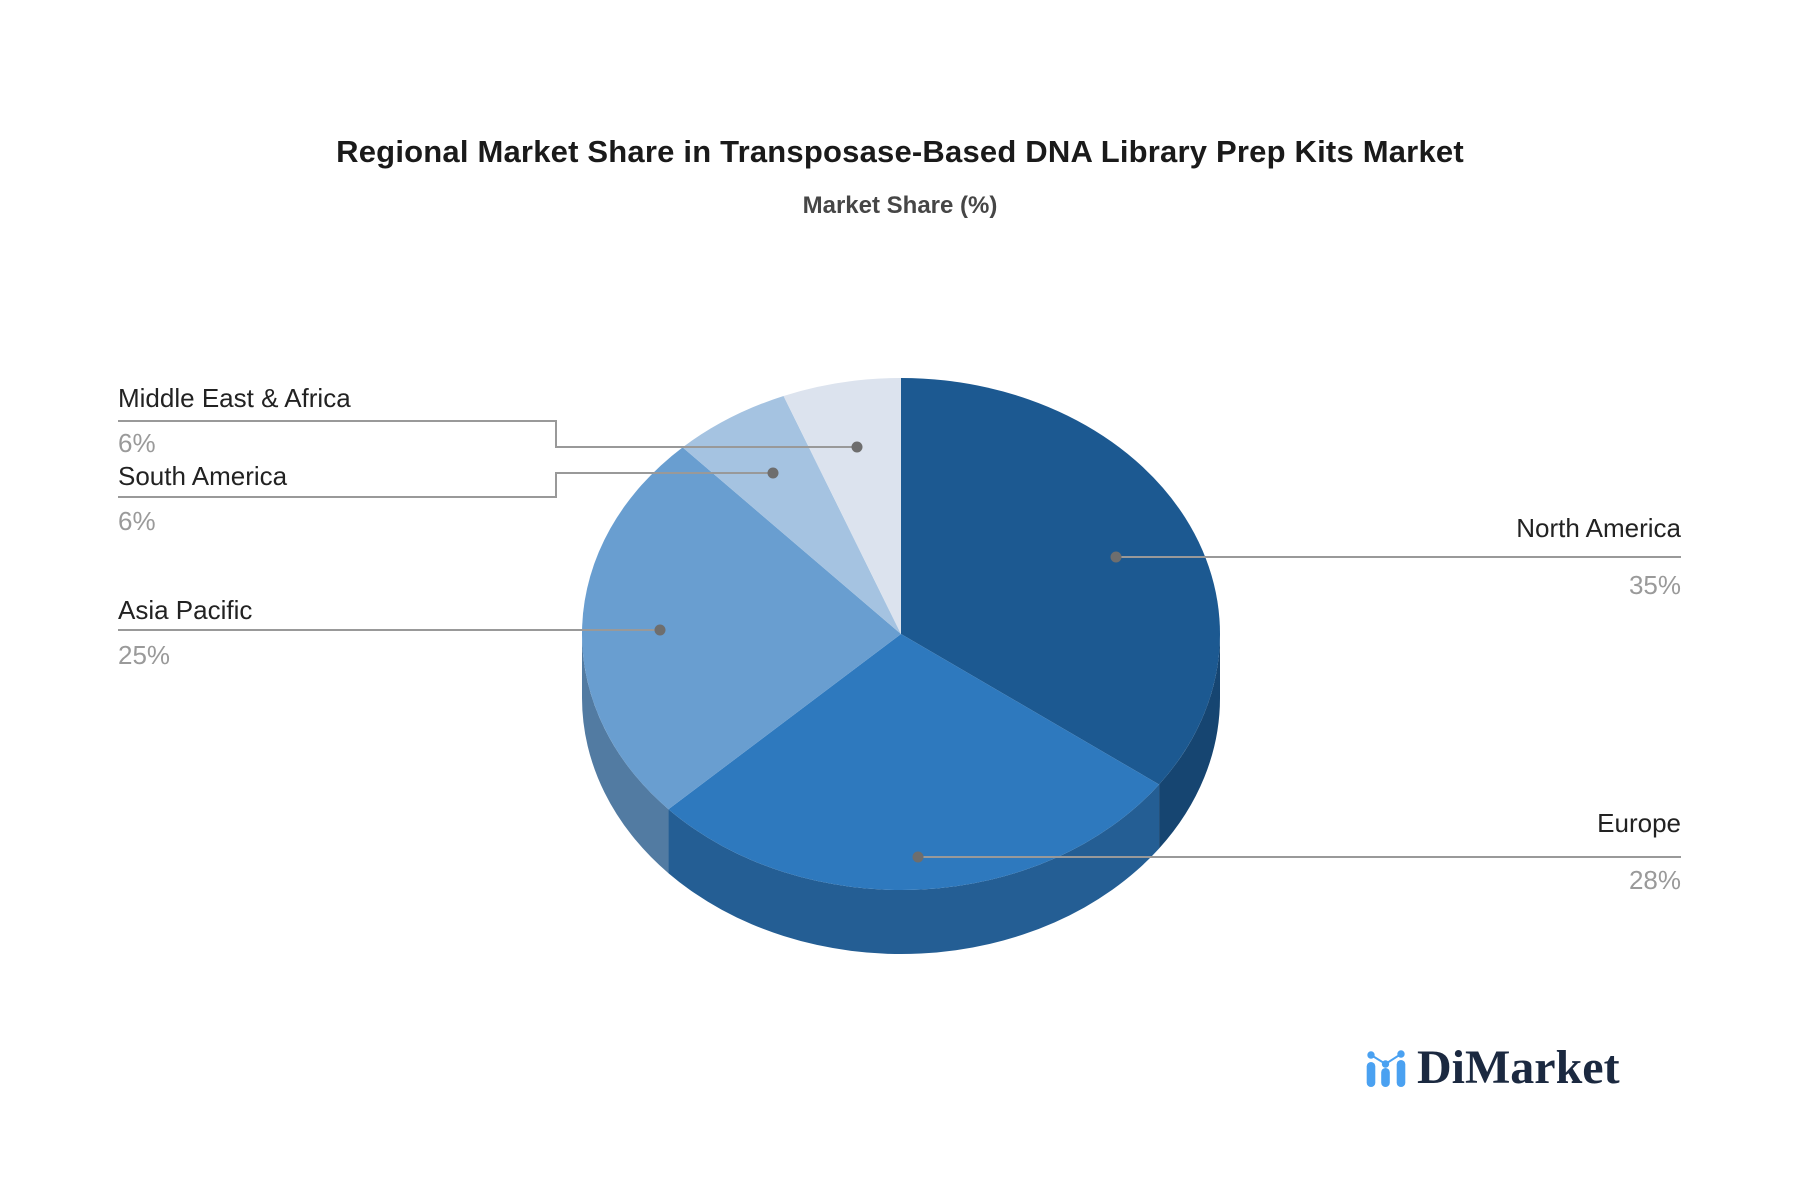 The width and height of the screenshot is (1800, 1196). I want to click on pie-slice-asia-pacific, so click(741, 628).